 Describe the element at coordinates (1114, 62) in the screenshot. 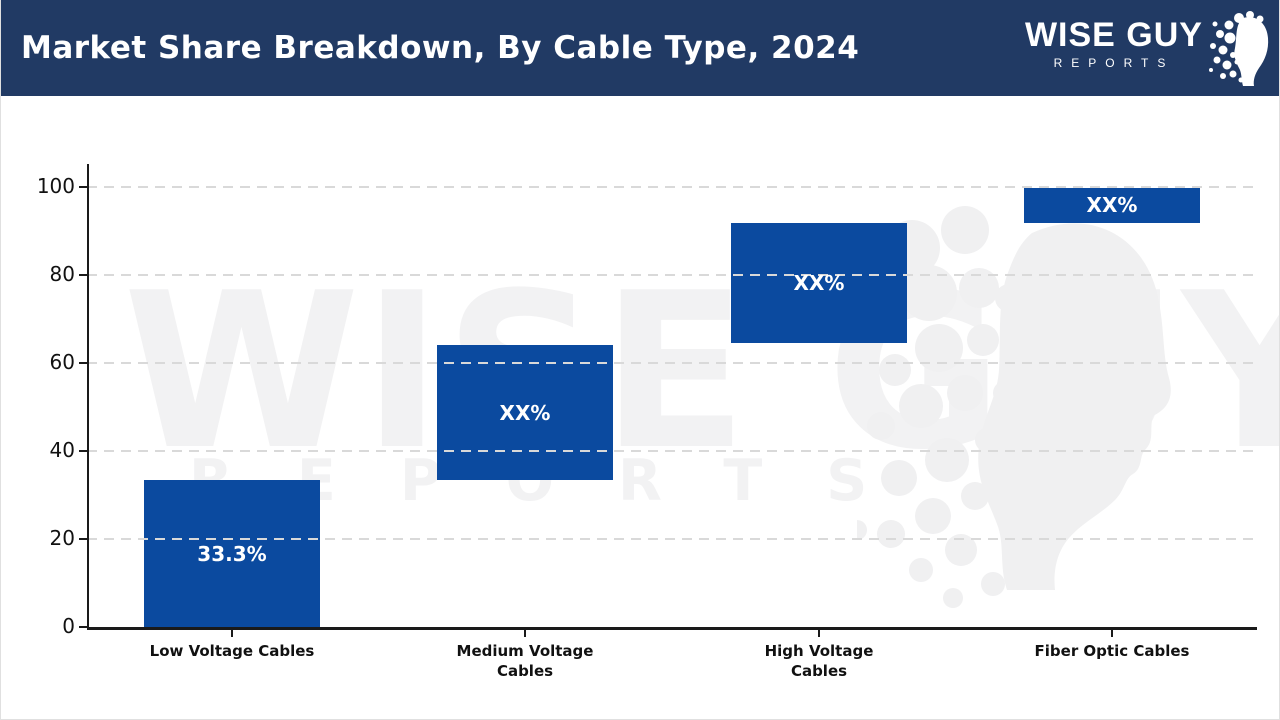

I see `logo-subtitle: REPORTS` at that location.